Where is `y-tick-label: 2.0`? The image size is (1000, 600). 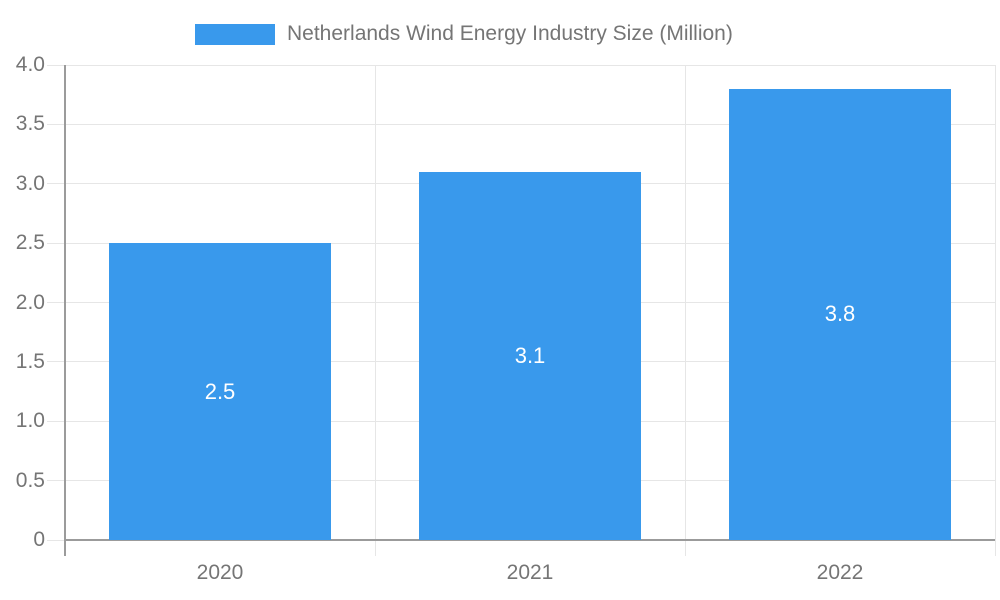 y-tick-label: 2.0 is located at coordinates (30, 302).